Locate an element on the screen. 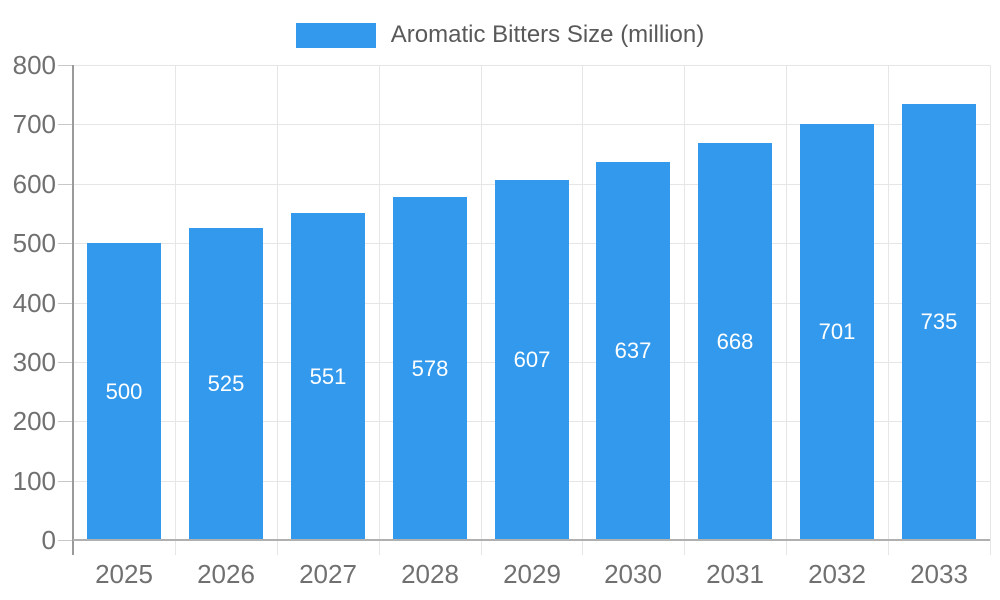 The width and height of the screenshot is (1000, 600). bar: 735 is located at coordinates (939, 322).